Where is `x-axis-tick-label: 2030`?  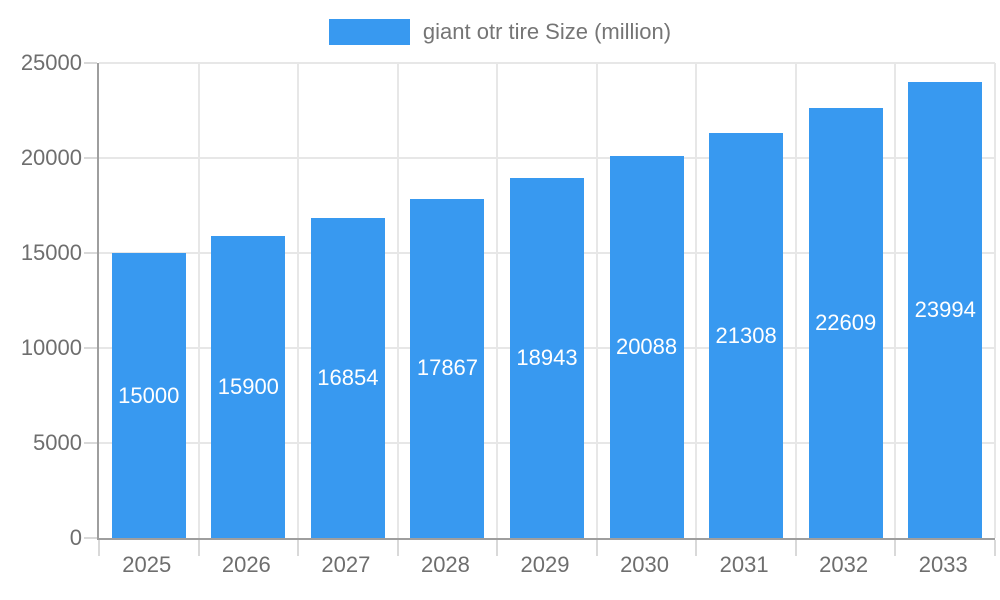 x-axis-tick-label: 2030 is located at coordinates (645, 564).